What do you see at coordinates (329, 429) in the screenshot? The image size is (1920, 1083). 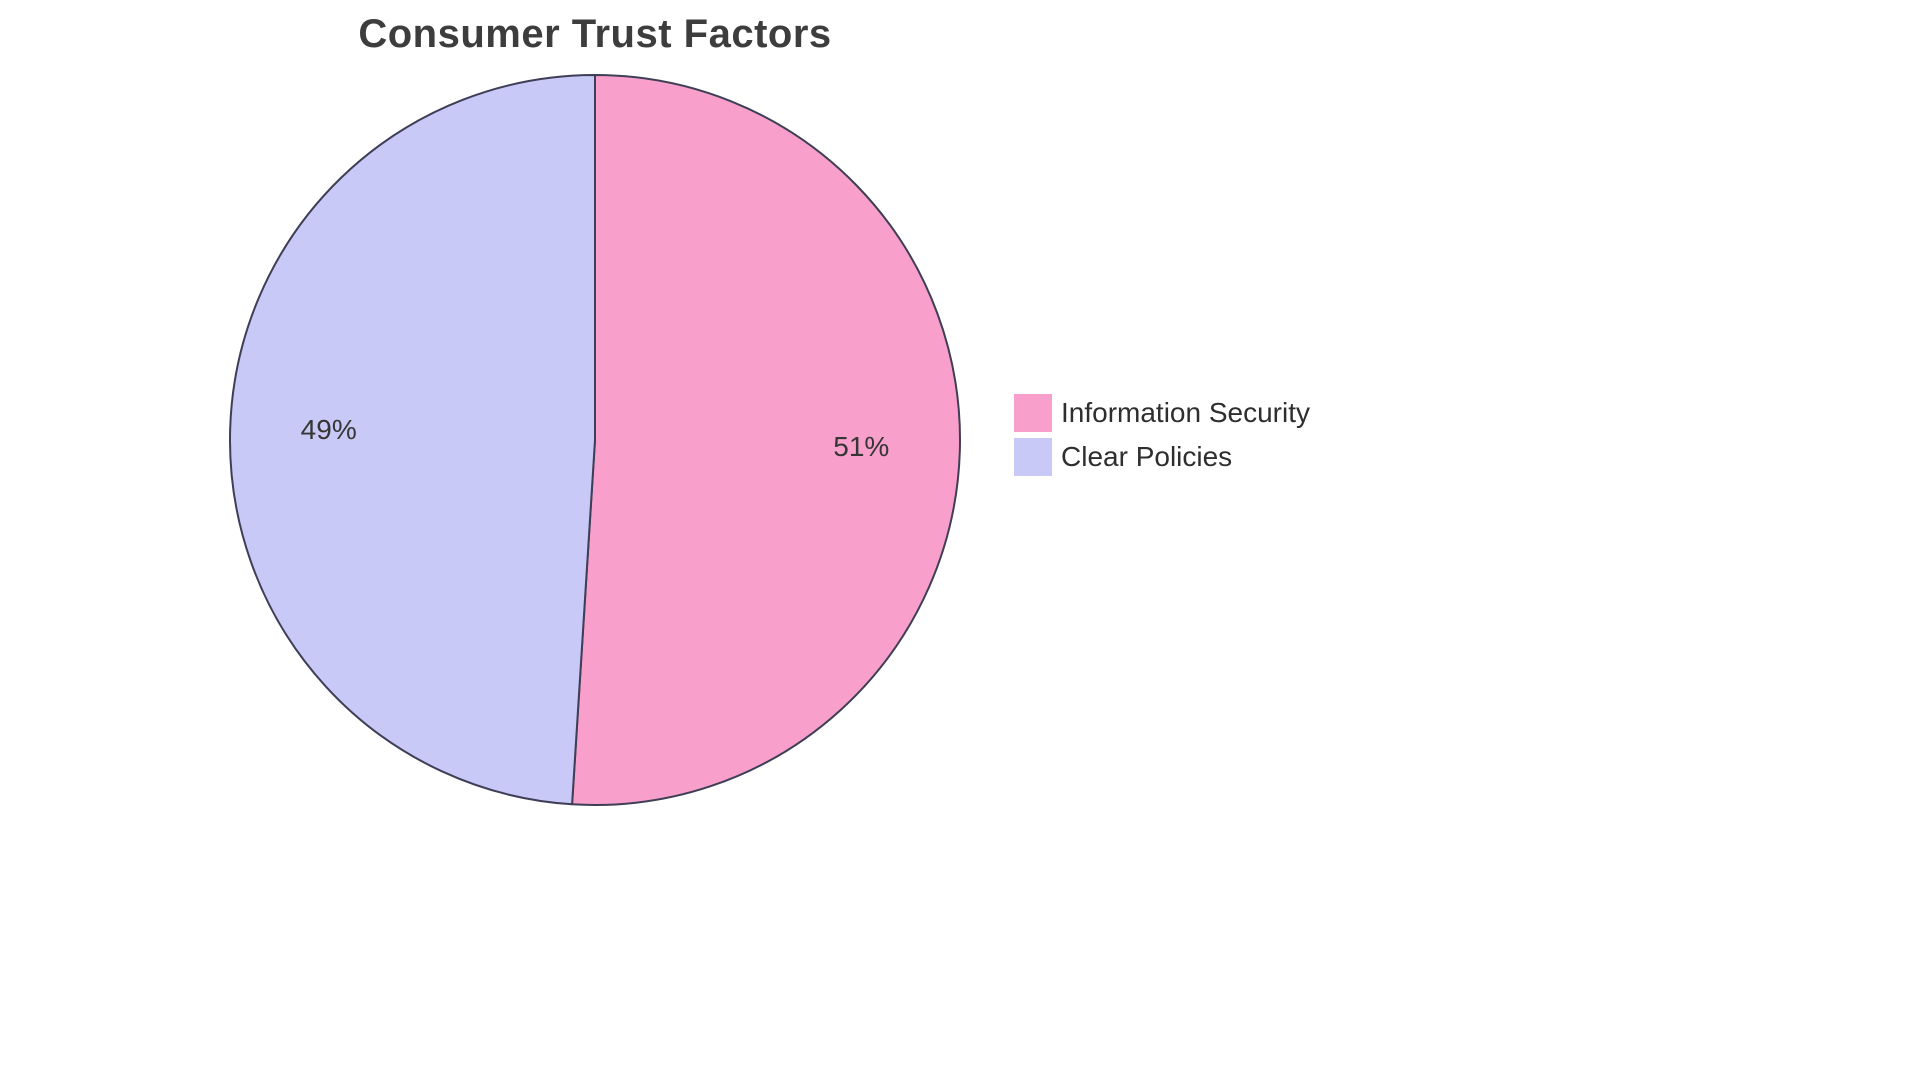 I see `percent-label: 49%` at bounding box center [329, 429].